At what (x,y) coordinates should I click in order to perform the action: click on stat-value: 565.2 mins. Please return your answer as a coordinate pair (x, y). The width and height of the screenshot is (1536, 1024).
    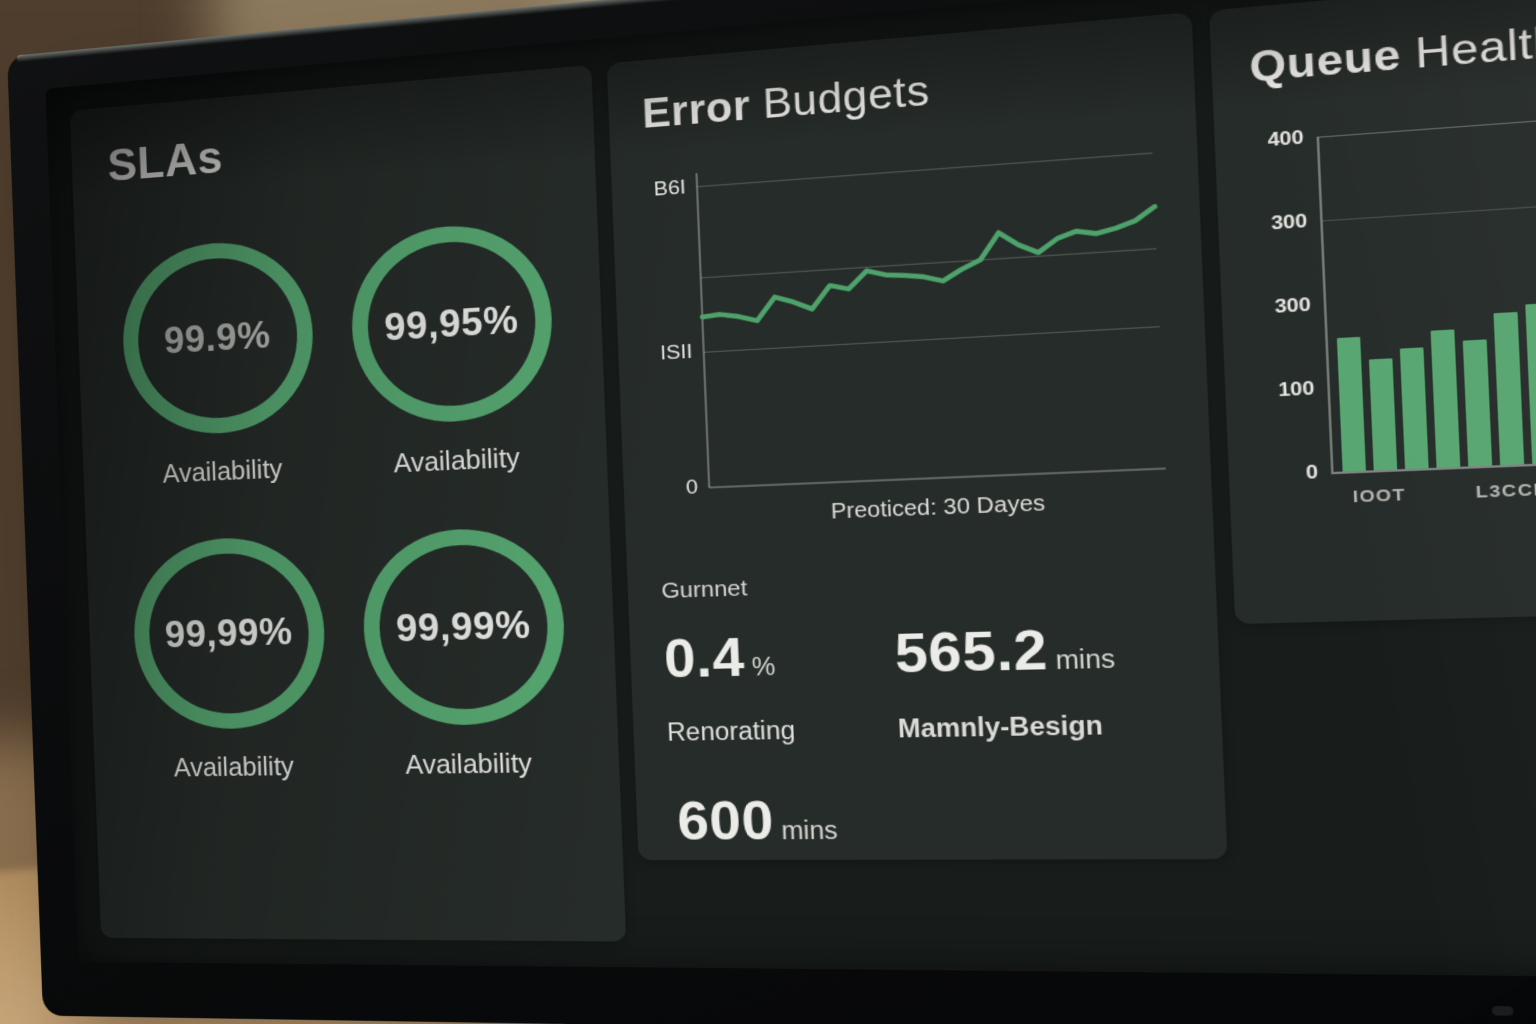
    Looking at the image, I should click on (1038, 649).